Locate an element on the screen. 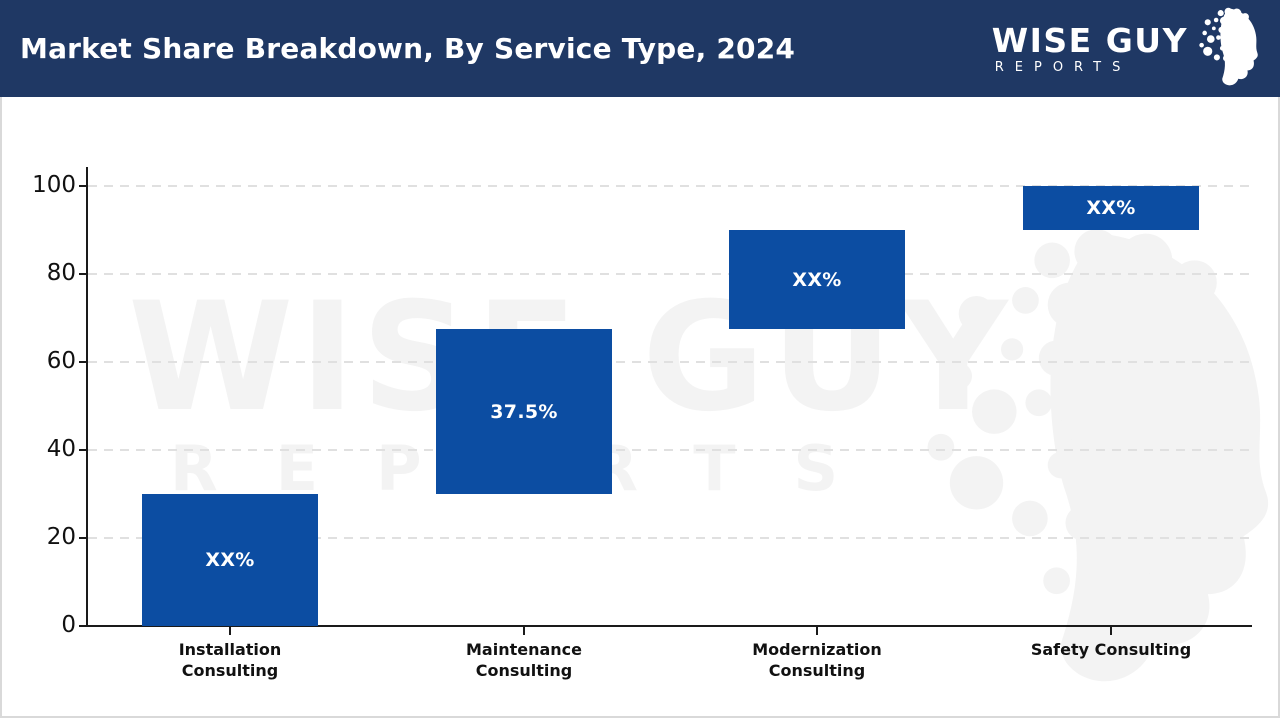 The height and width of the screenshot is (720, 1280). wise-guy-reports-logo: WISE GUY REPORTS is located at coordinates (1127, 49).